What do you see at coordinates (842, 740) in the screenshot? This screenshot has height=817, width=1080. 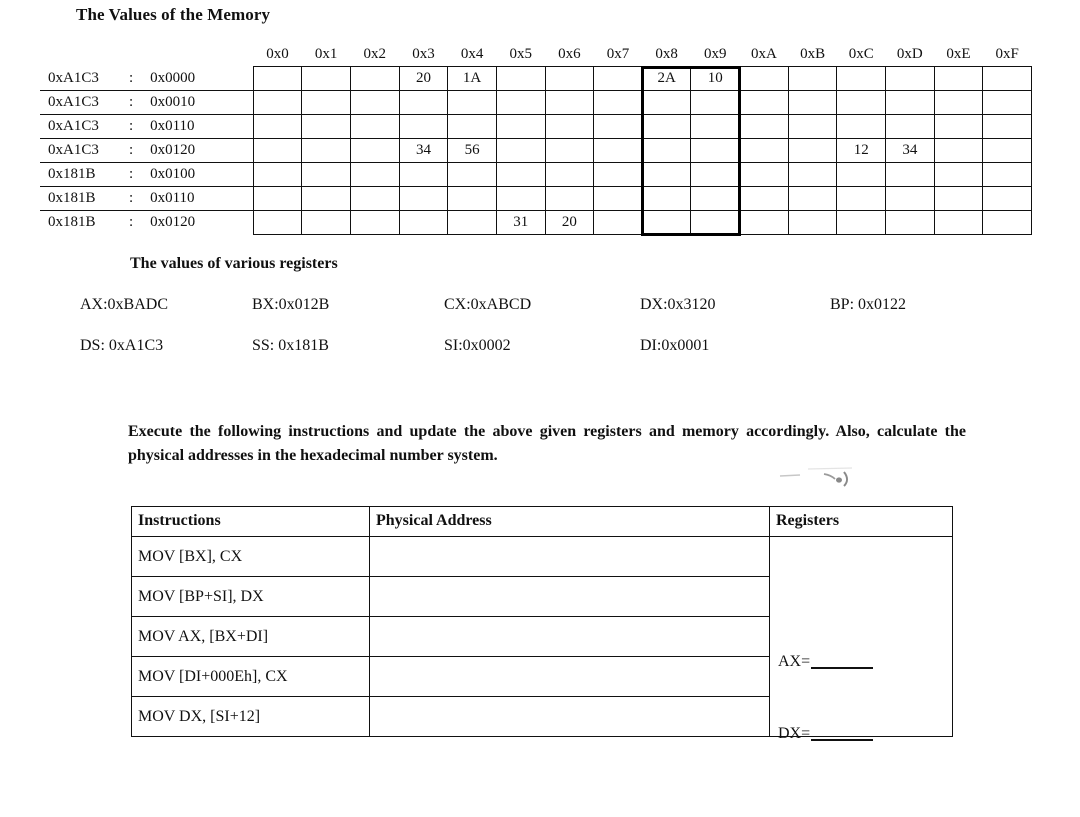 I see `register-blank-underline` at bounding box center [842, 740].